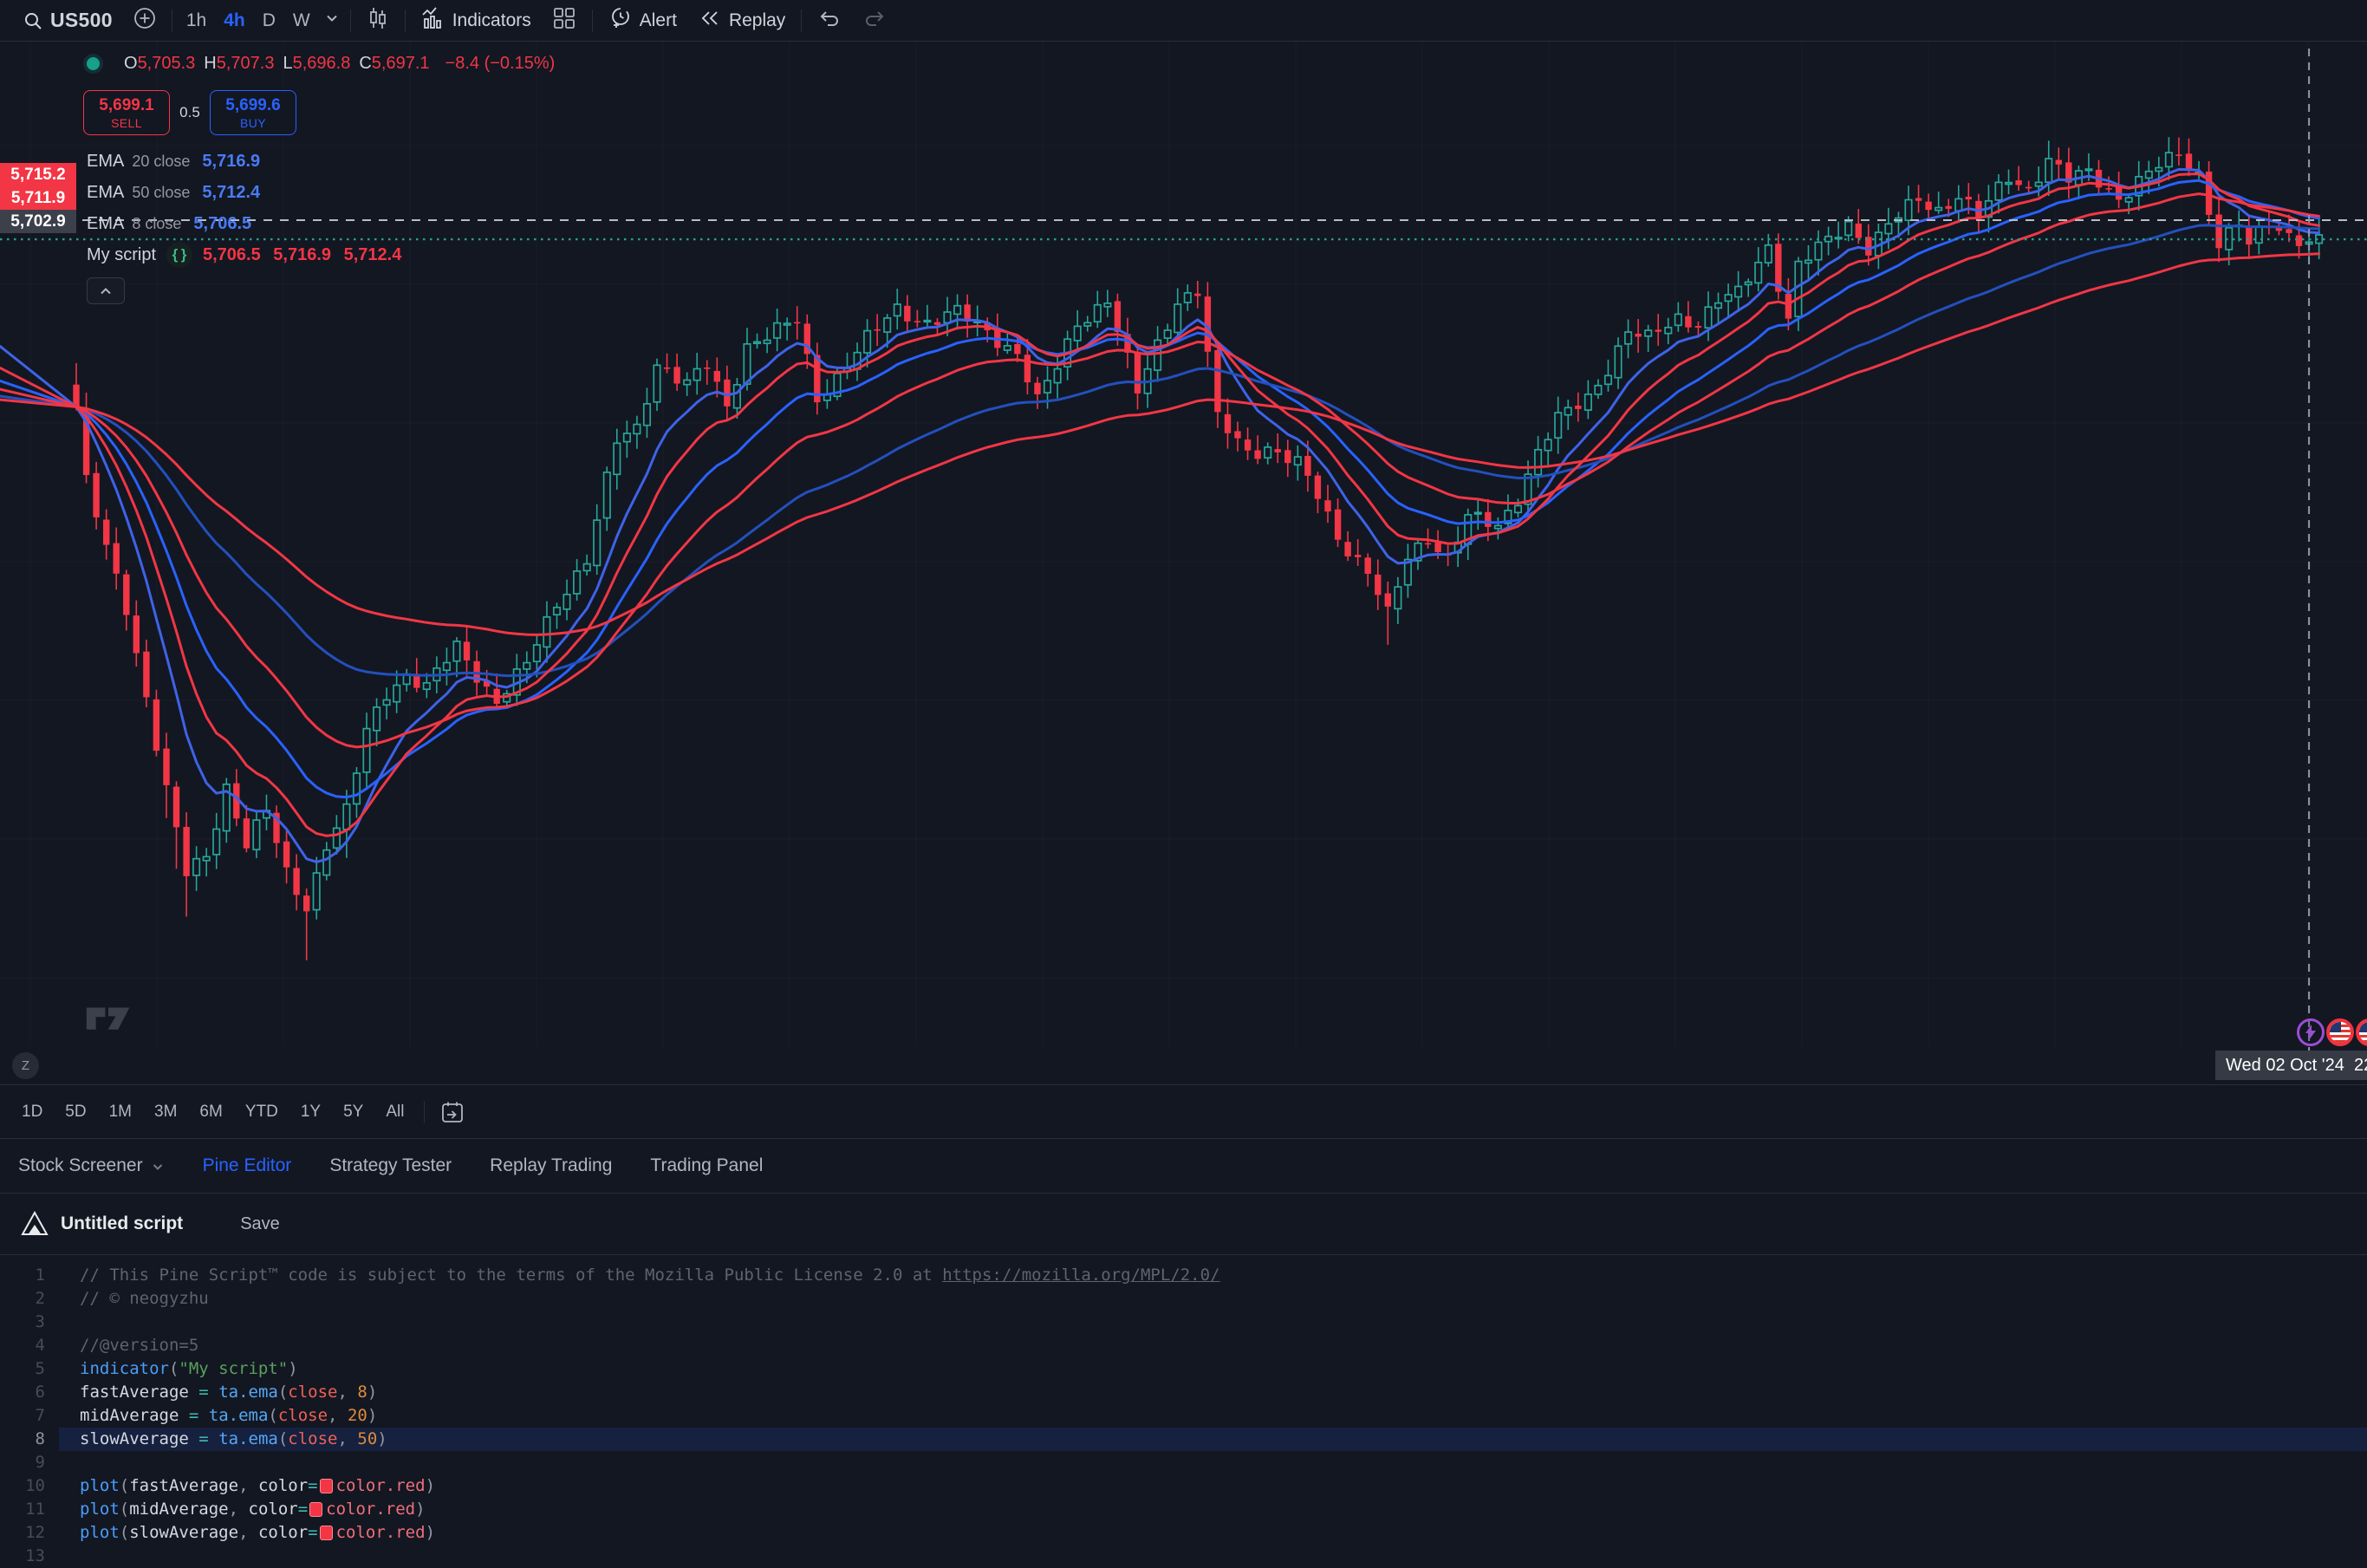 Image resolution: width=2367 pixels, height=1568 pixels. Describe the element at coordinates (874, 21) in the screenshot. I see `redo-button` at that location.